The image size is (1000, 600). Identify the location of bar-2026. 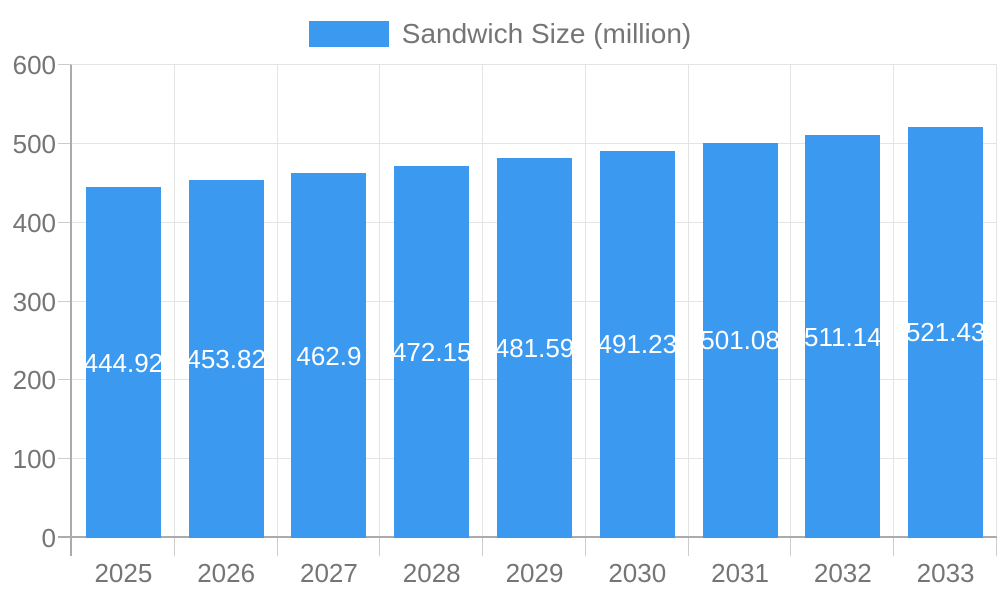
(226, 359).